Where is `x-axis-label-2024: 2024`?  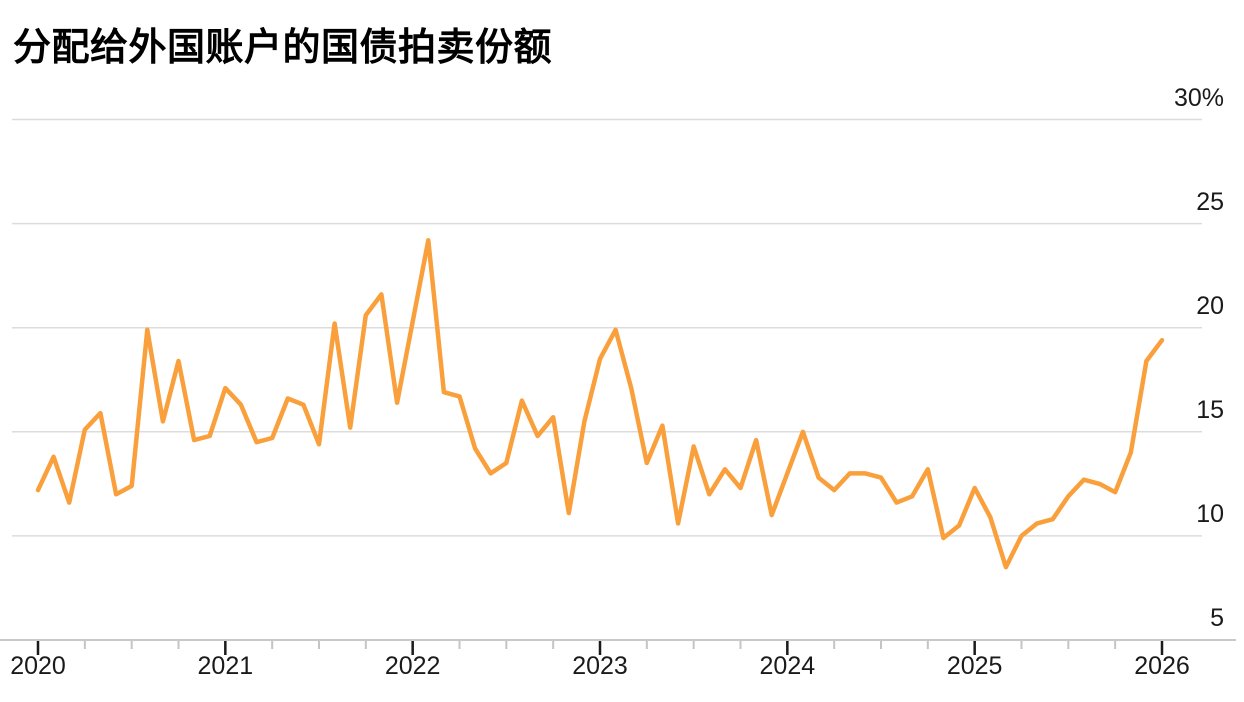
x-axis-label-2024: 2024 is located at coordinates (787, 666).